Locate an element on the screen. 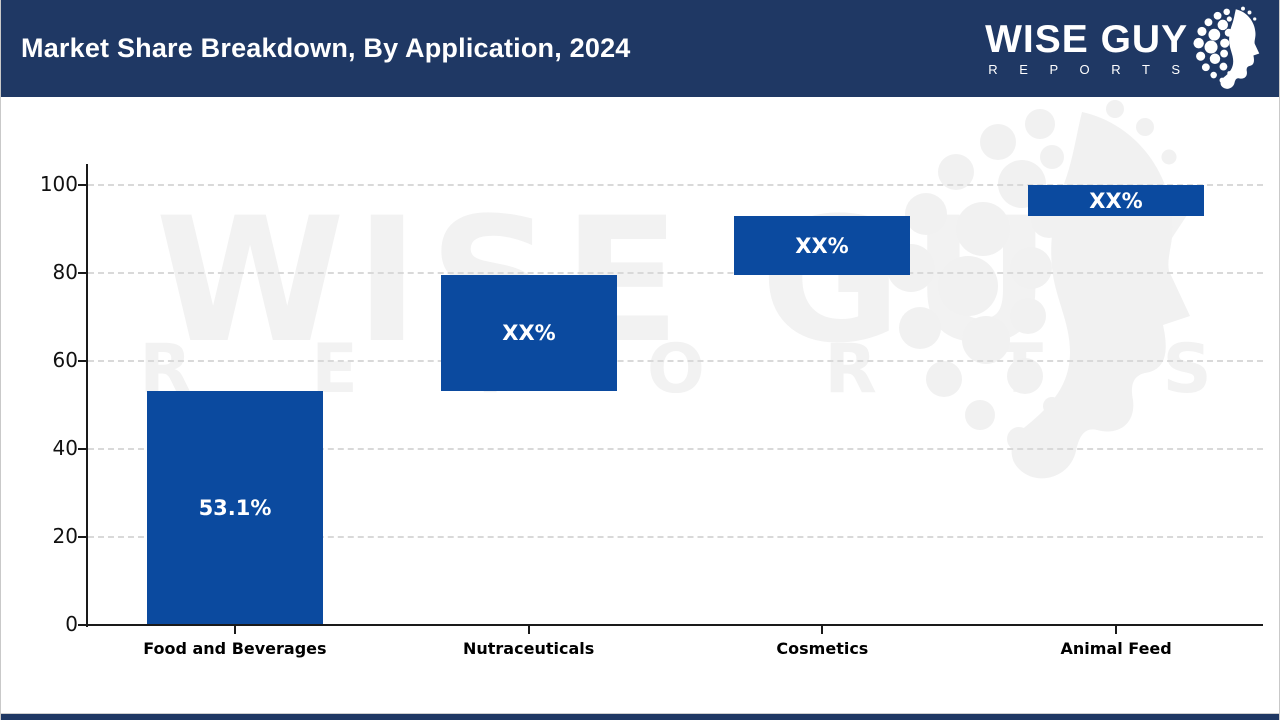 The image size is (1280, 720). logo-name: WISE GUY is located at coordinates (1087, 39).